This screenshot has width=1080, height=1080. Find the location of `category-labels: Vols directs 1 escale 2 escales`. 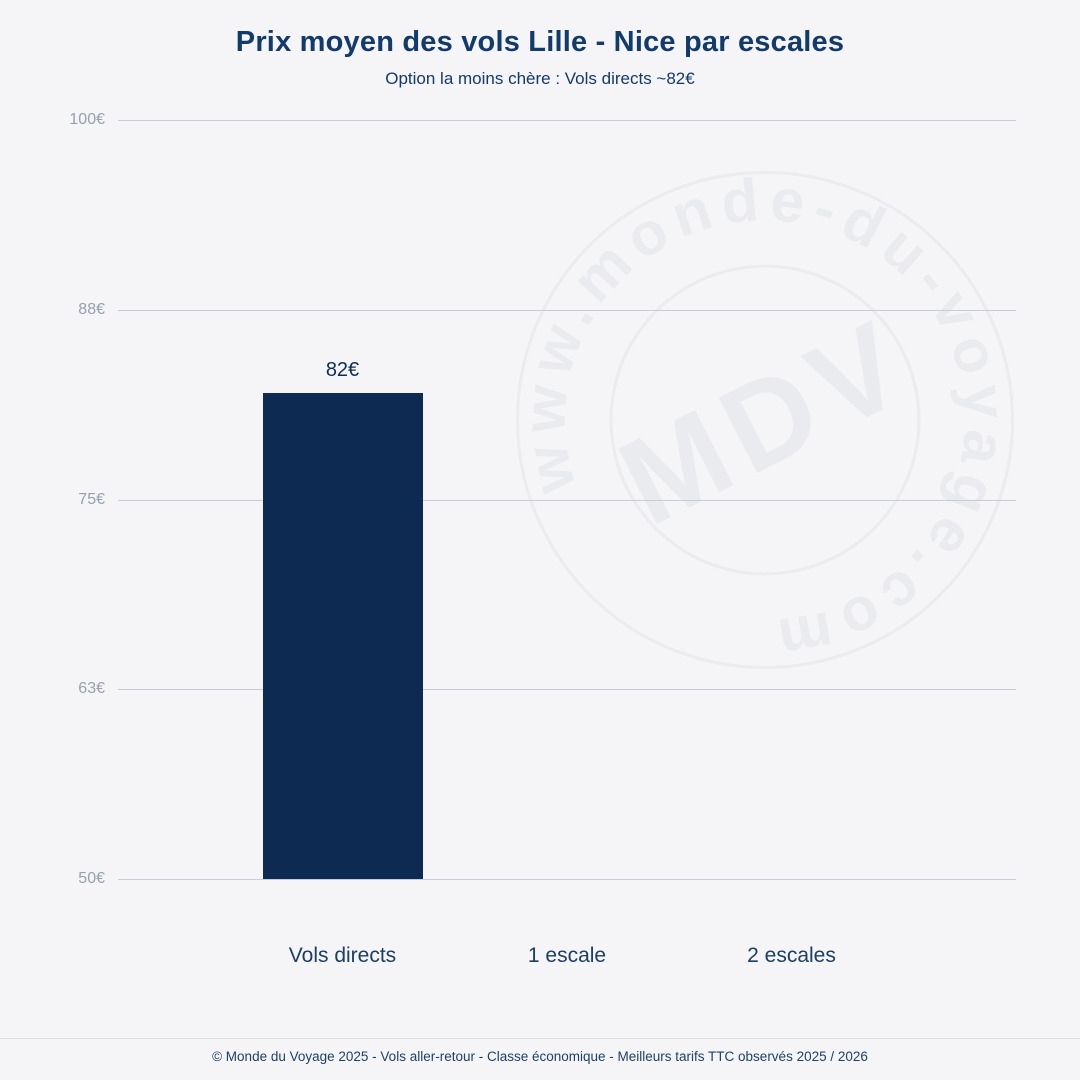

category-labels: Vols directs 1 escale 2 escales is located at coordinates (567, 964).